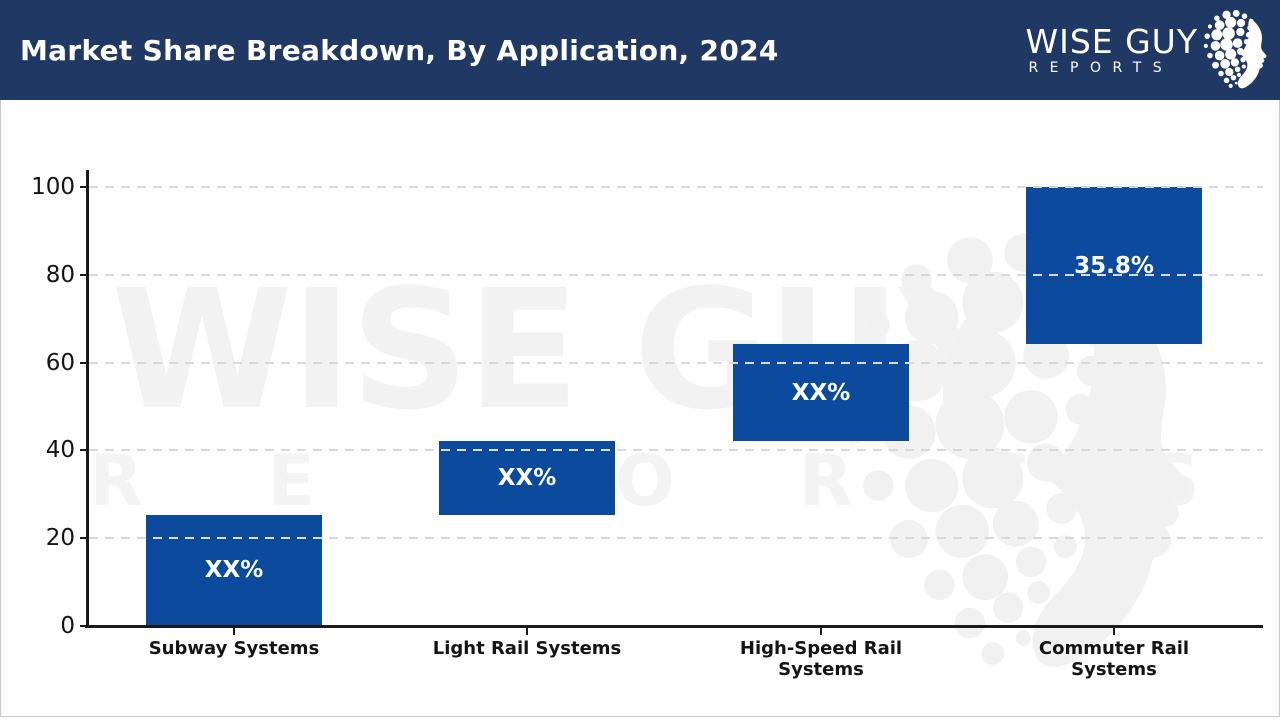  What do you see at coordinates (527, 648) in the screenshot?
I see `category-label: Light Rail Systems` at bounding box center [527, 648].